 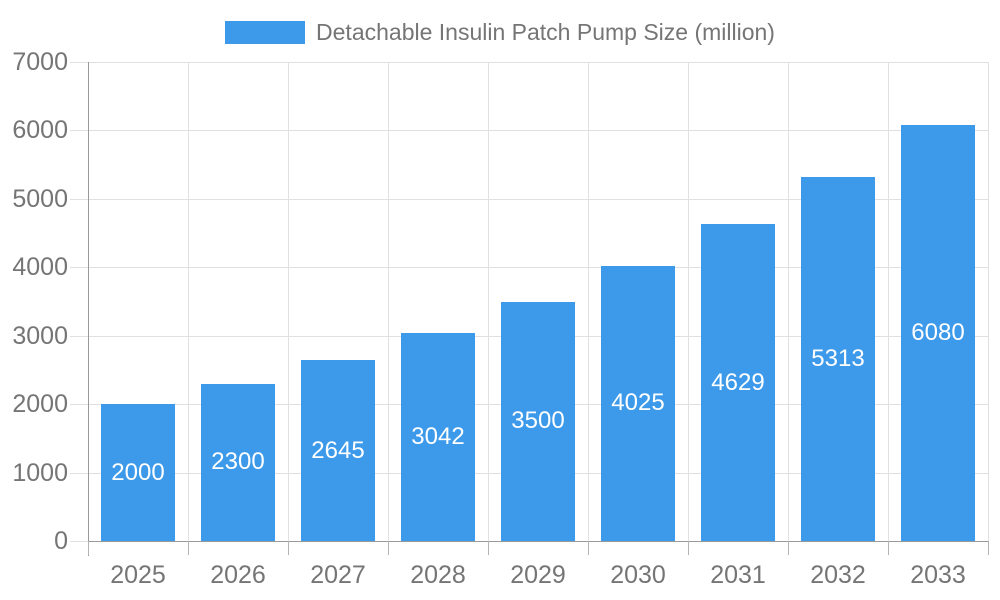 I want to click on x-axis-label: 2029, so click(x=538, y=575).